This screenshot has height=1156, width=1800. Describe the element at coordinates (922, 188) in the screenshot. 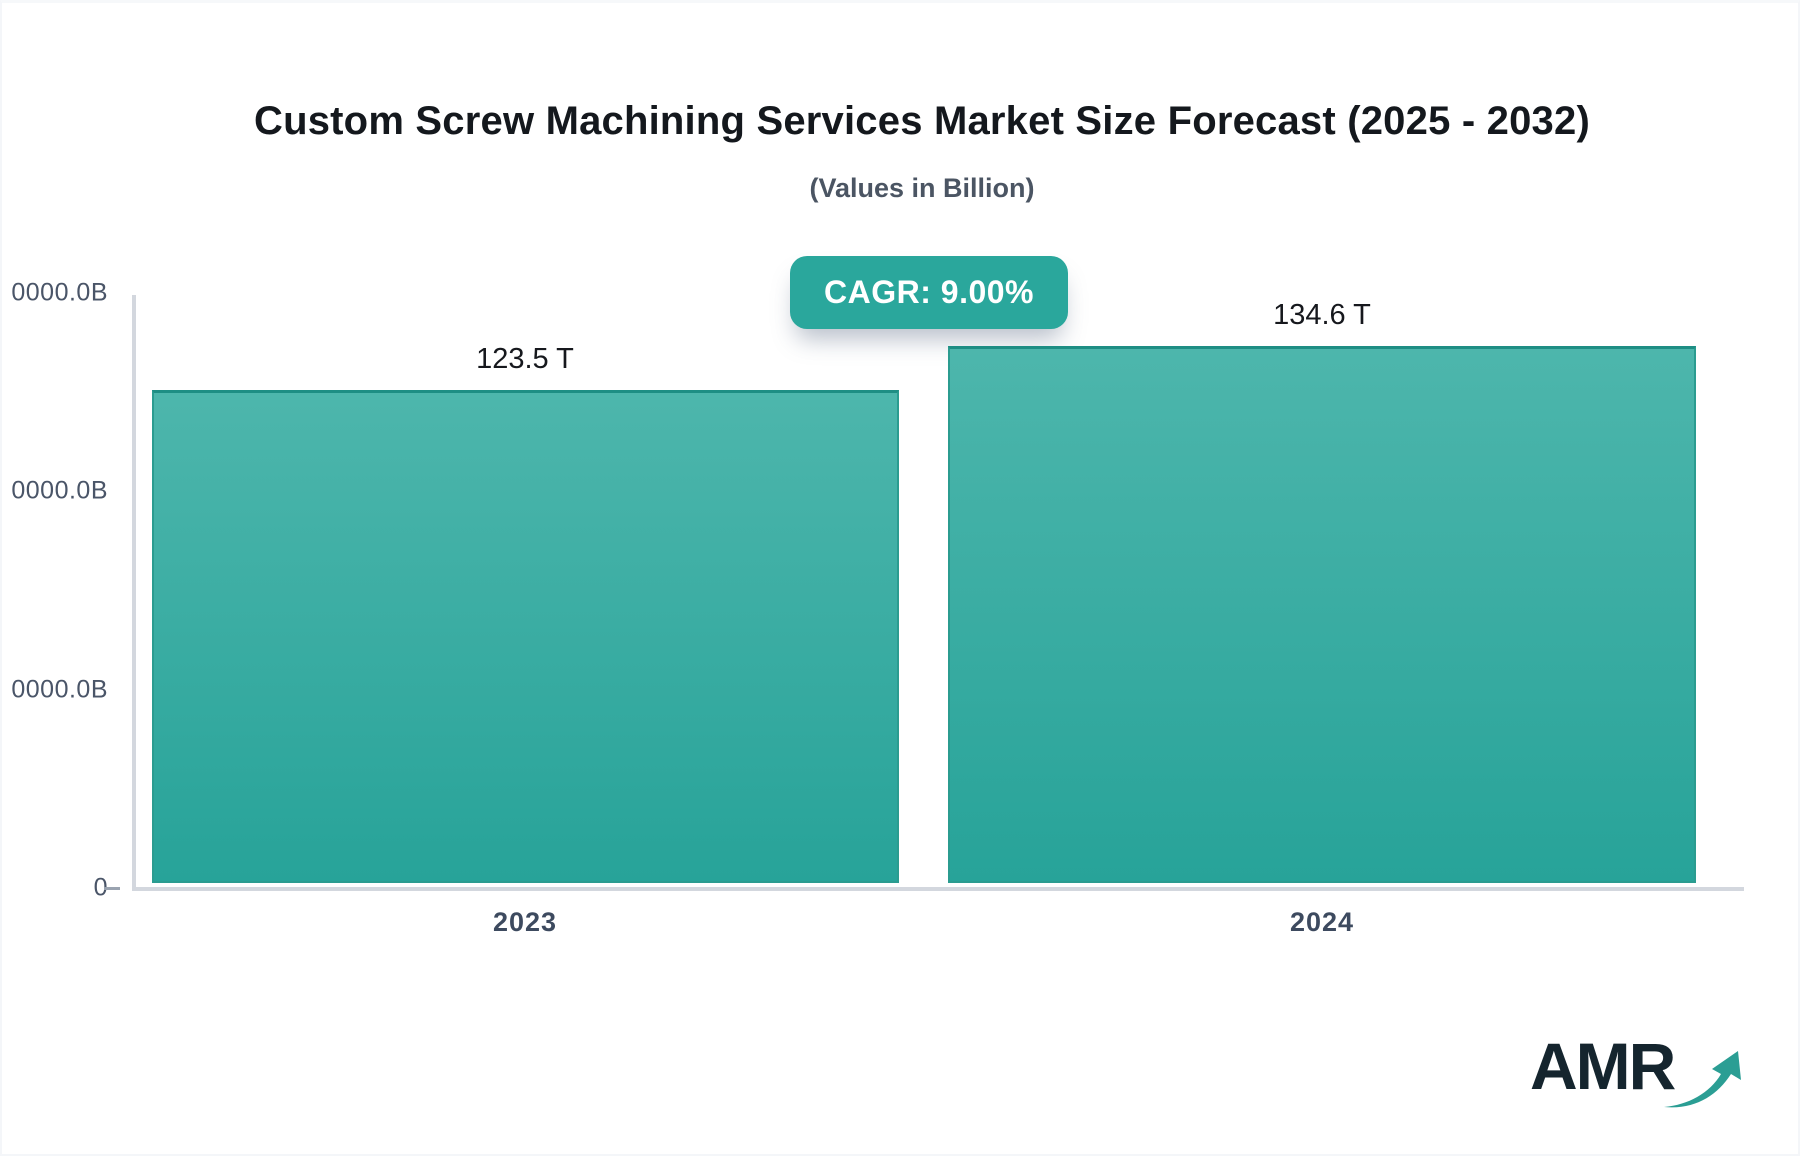

I see `chart-subtitle: (Values in Billion)` at that location.